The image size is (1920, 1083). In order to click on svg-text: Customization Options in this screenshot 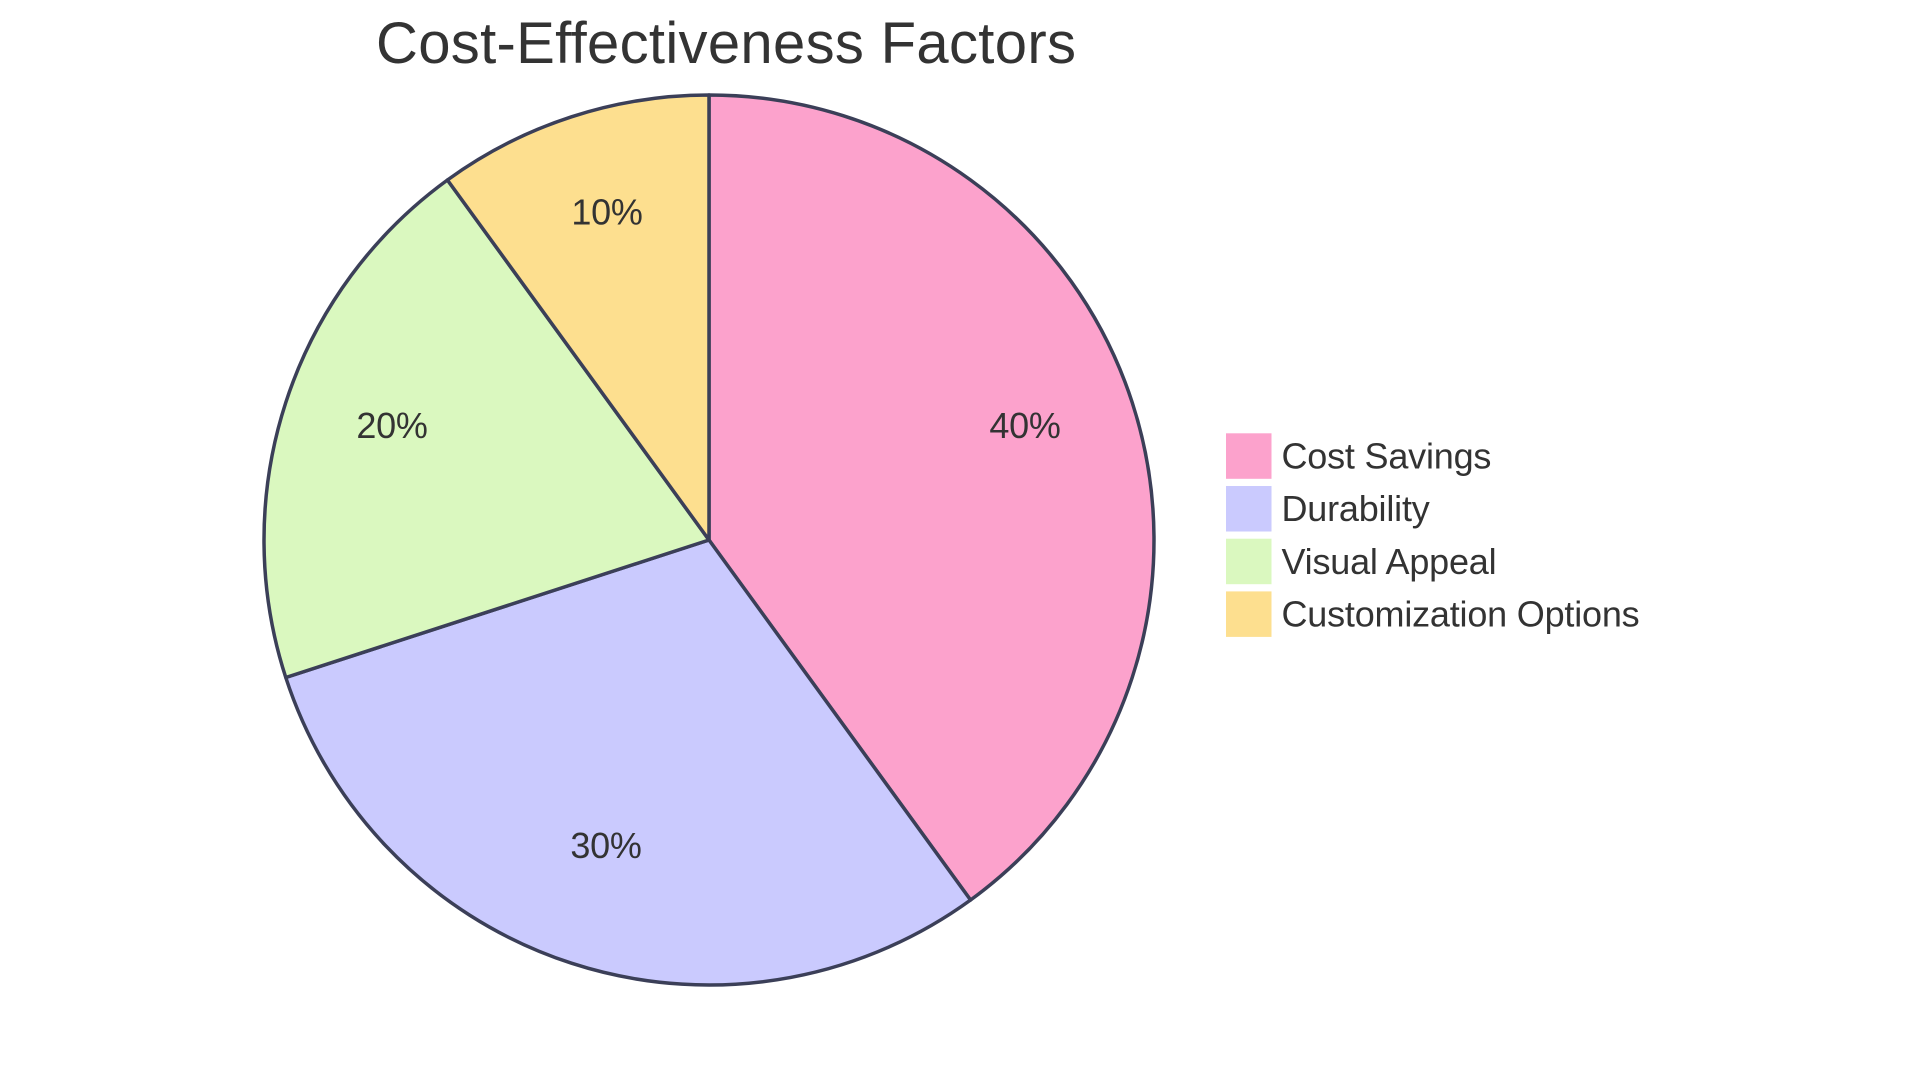, I will do `click(1461, 614)`.